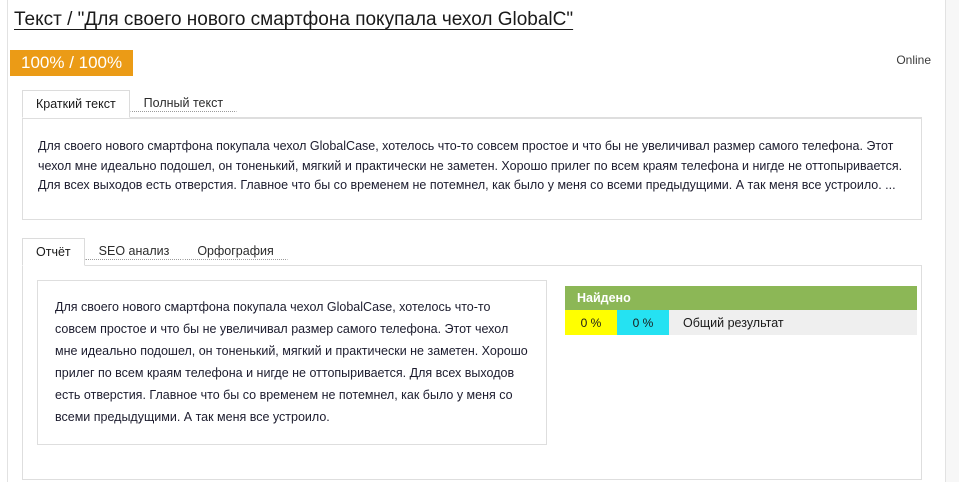 Image resolution: width=959 pixels, height=482 pixels. I want to click on tab-polnyy-tekst: Полный текст, so click(183, 100).